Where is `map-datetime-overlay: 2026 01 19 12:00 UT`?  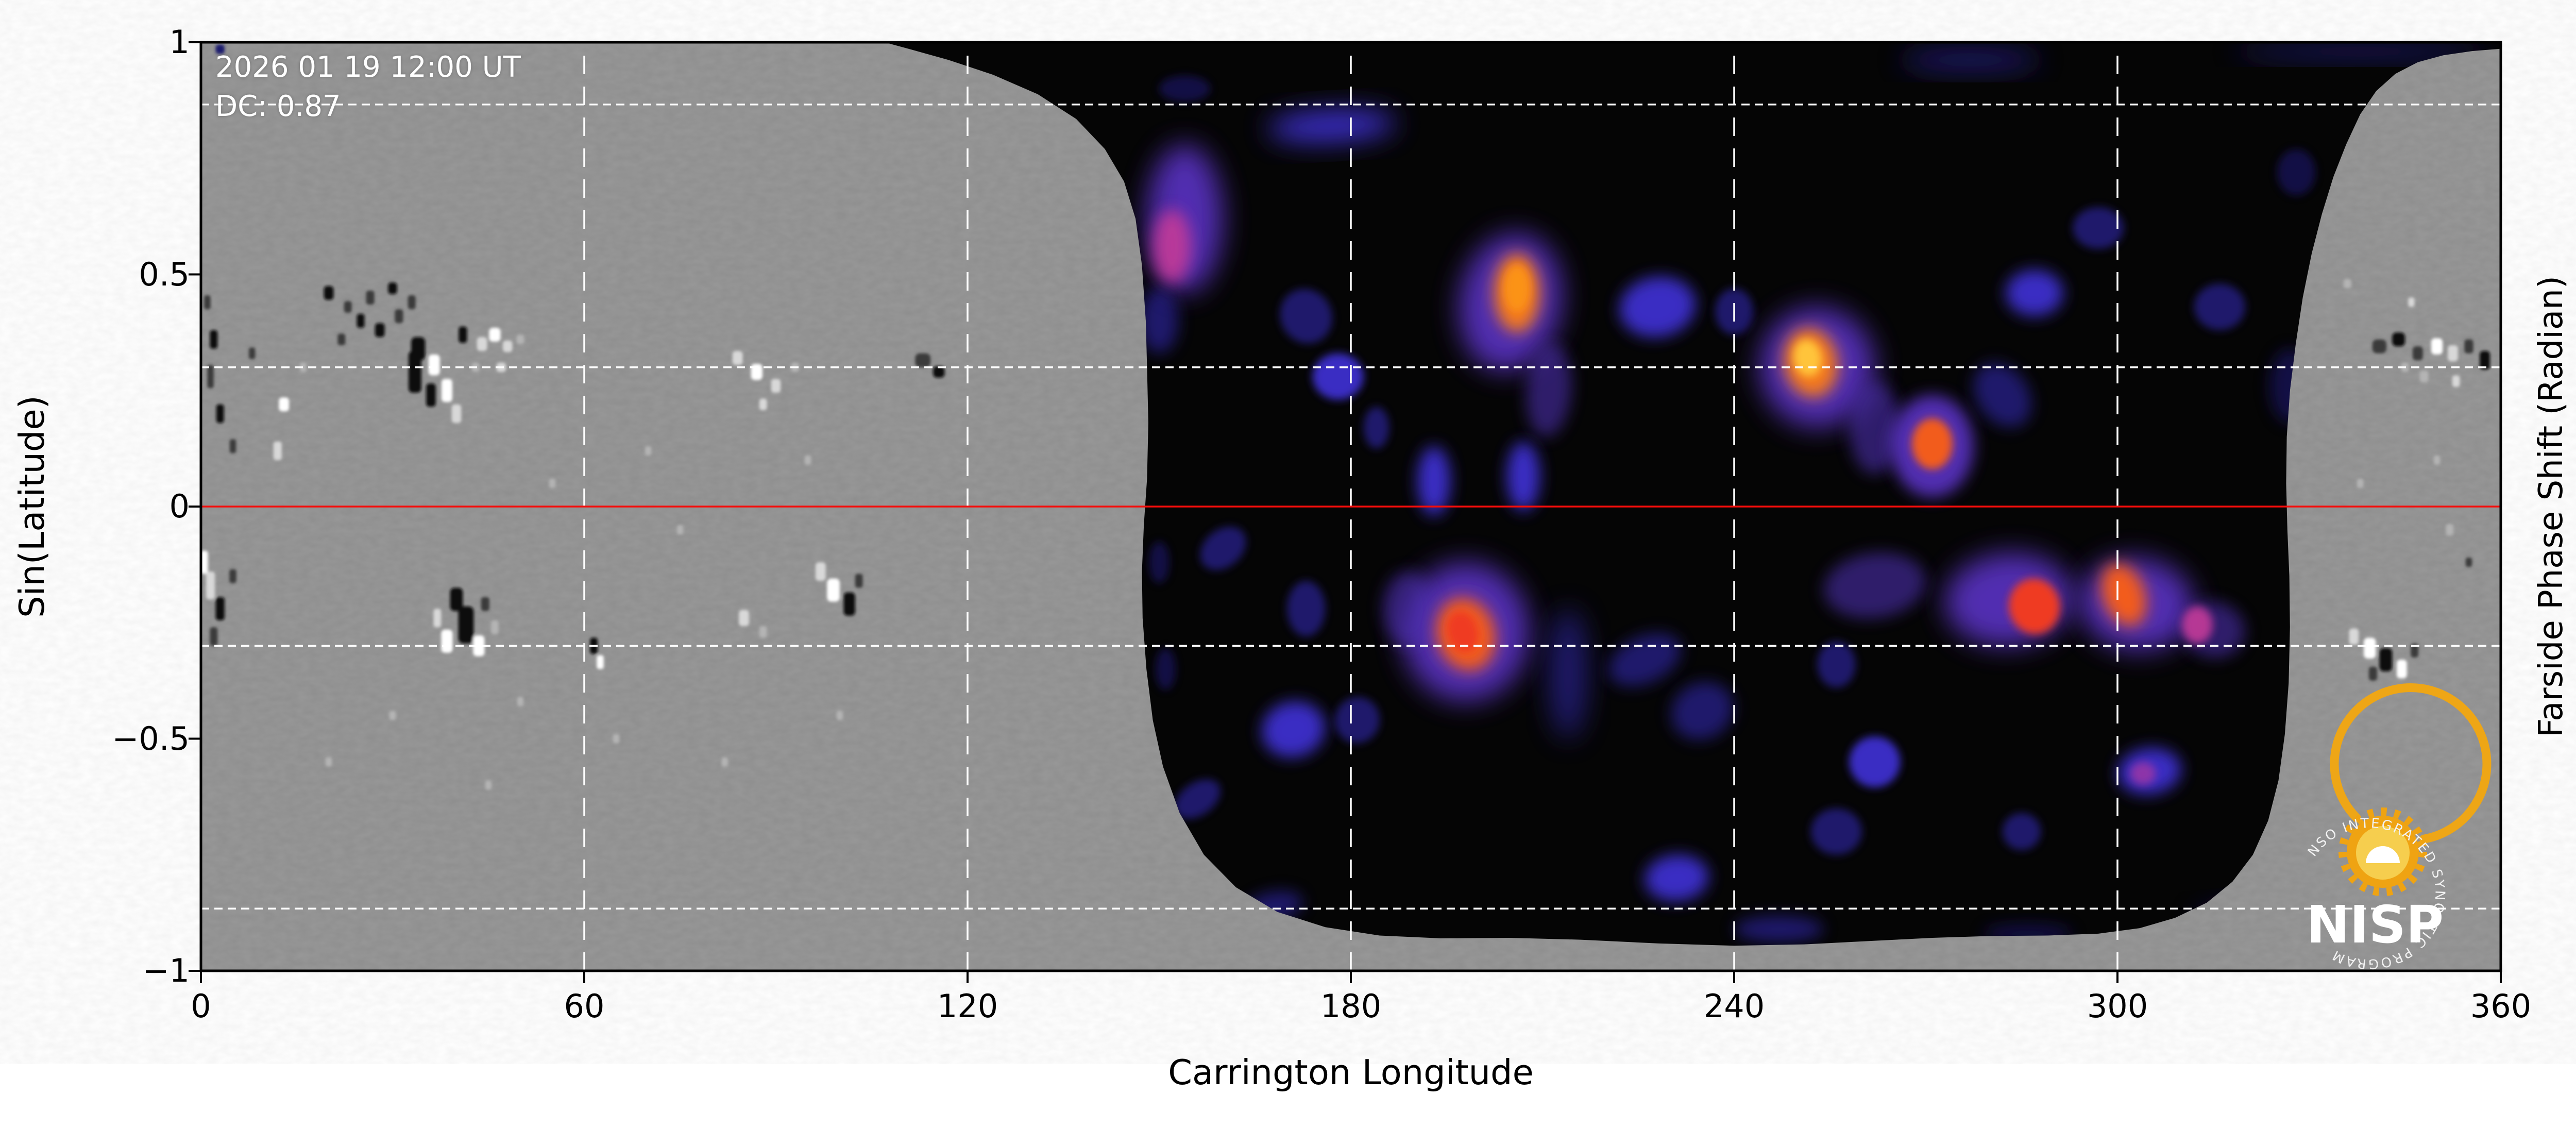
map-datetime-overlay: 2026 01 19 12:00 UT is located at coordinates (368, 67).